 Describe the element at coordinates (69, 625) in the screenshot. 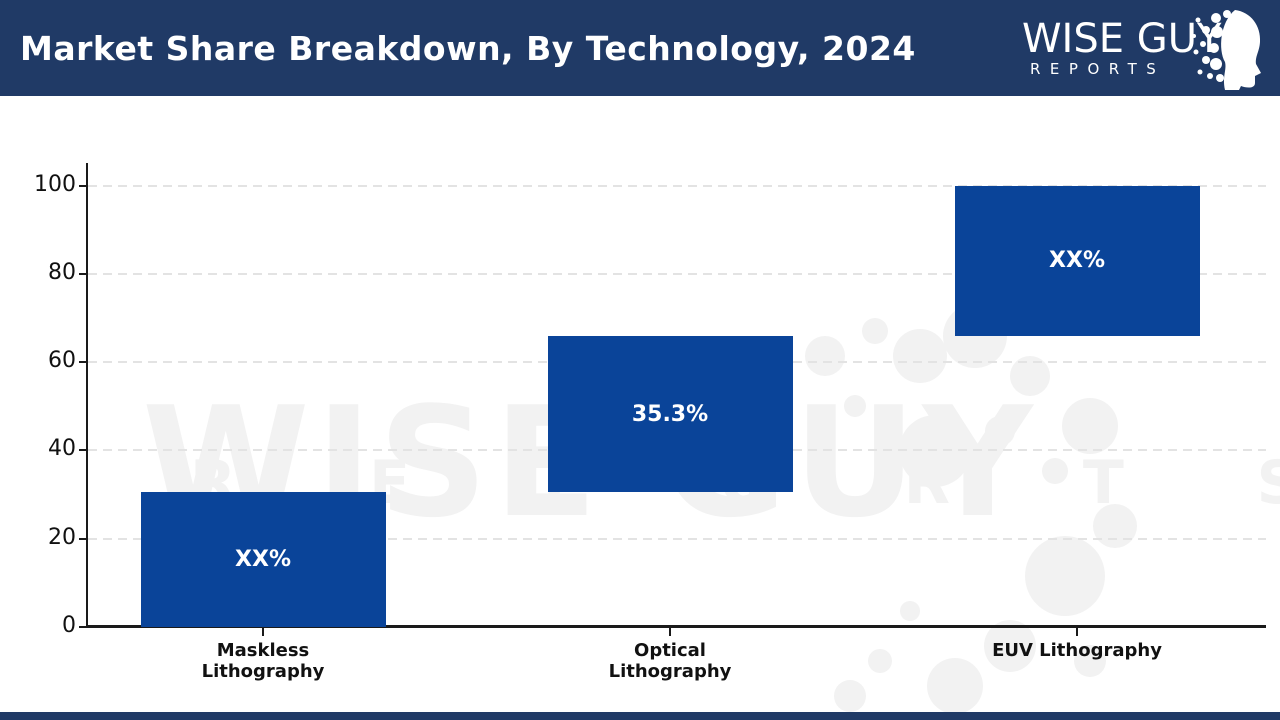

I see `y-tick-label: 0` at that location.